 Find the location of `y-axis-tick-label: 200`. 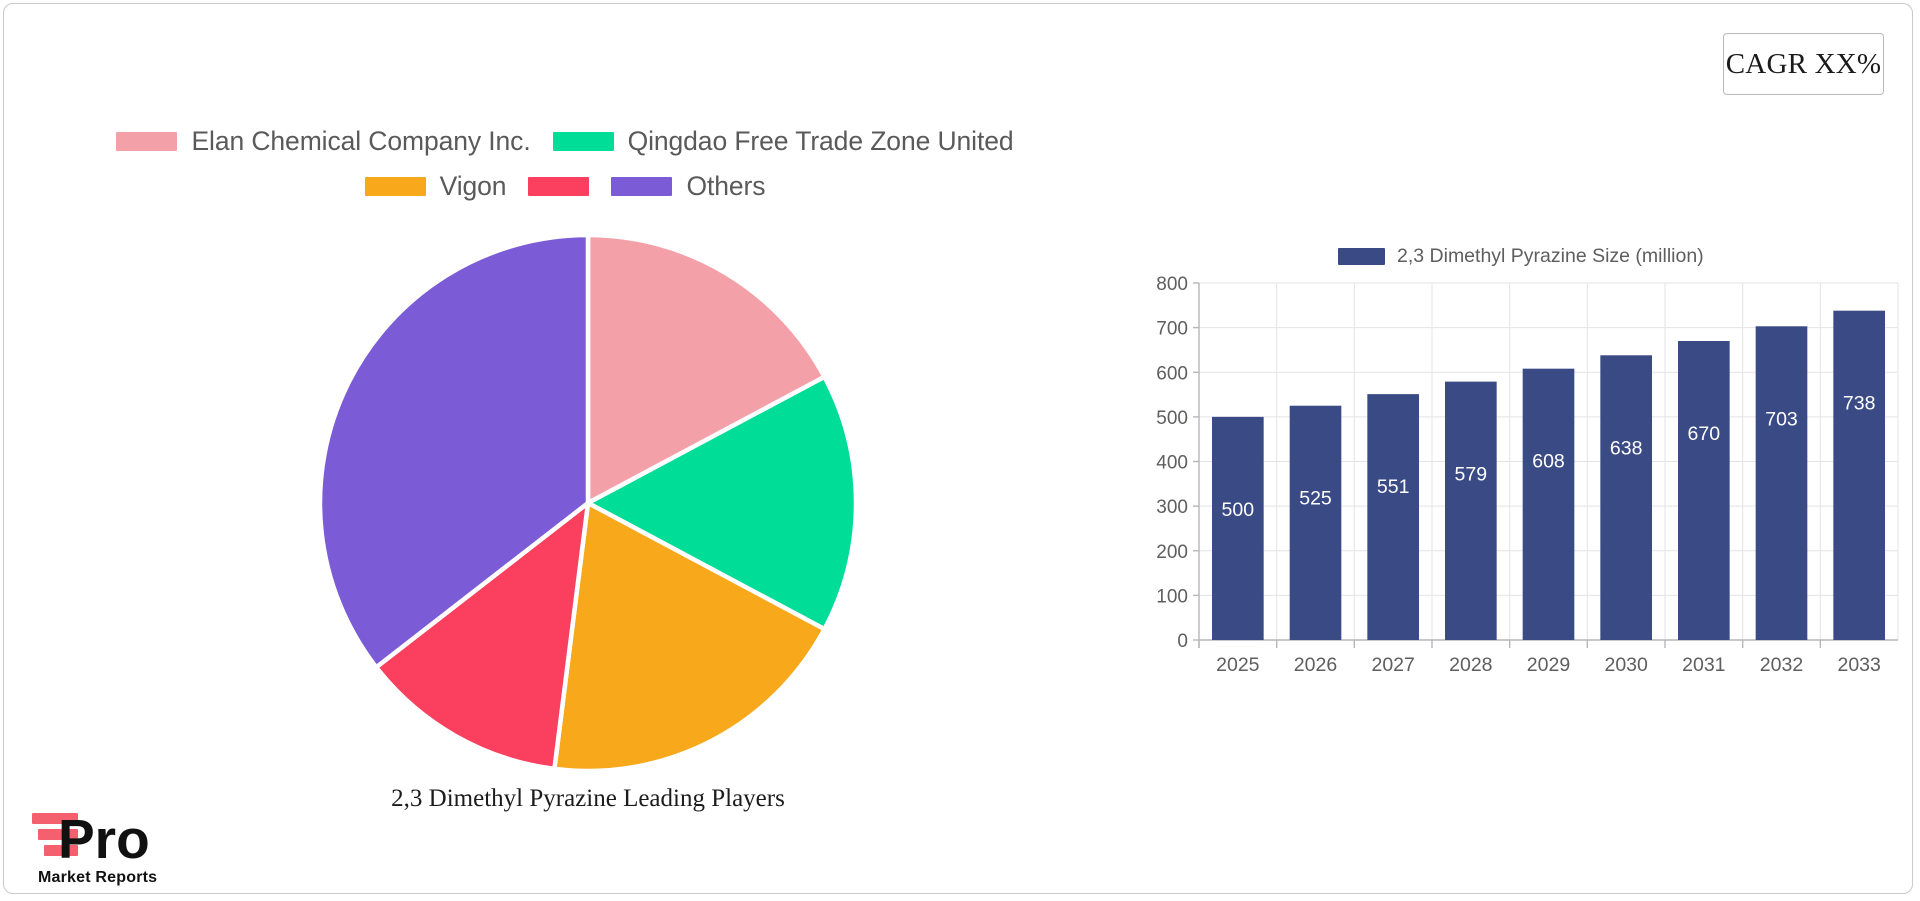

y-axis-tick-label: 200 is located at coordinates (1172, 552).